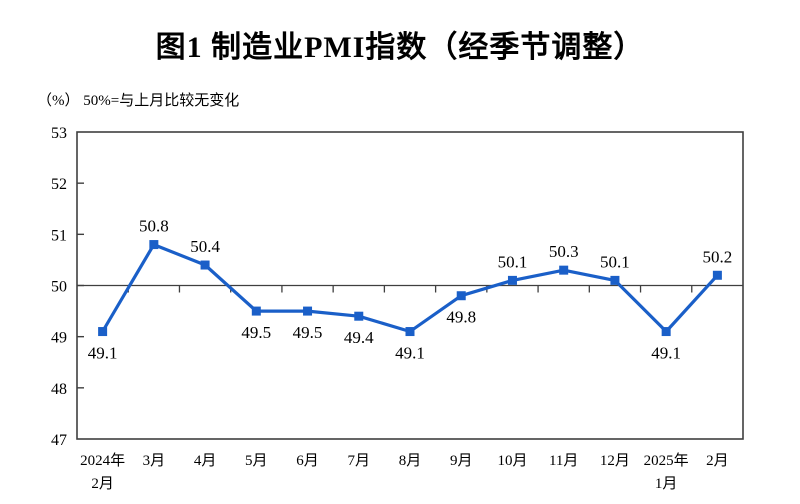  What do you see at coordinates (205, 246) in the screenshot?
I see `data-label: 50.4` at bounding box center [205, 246].